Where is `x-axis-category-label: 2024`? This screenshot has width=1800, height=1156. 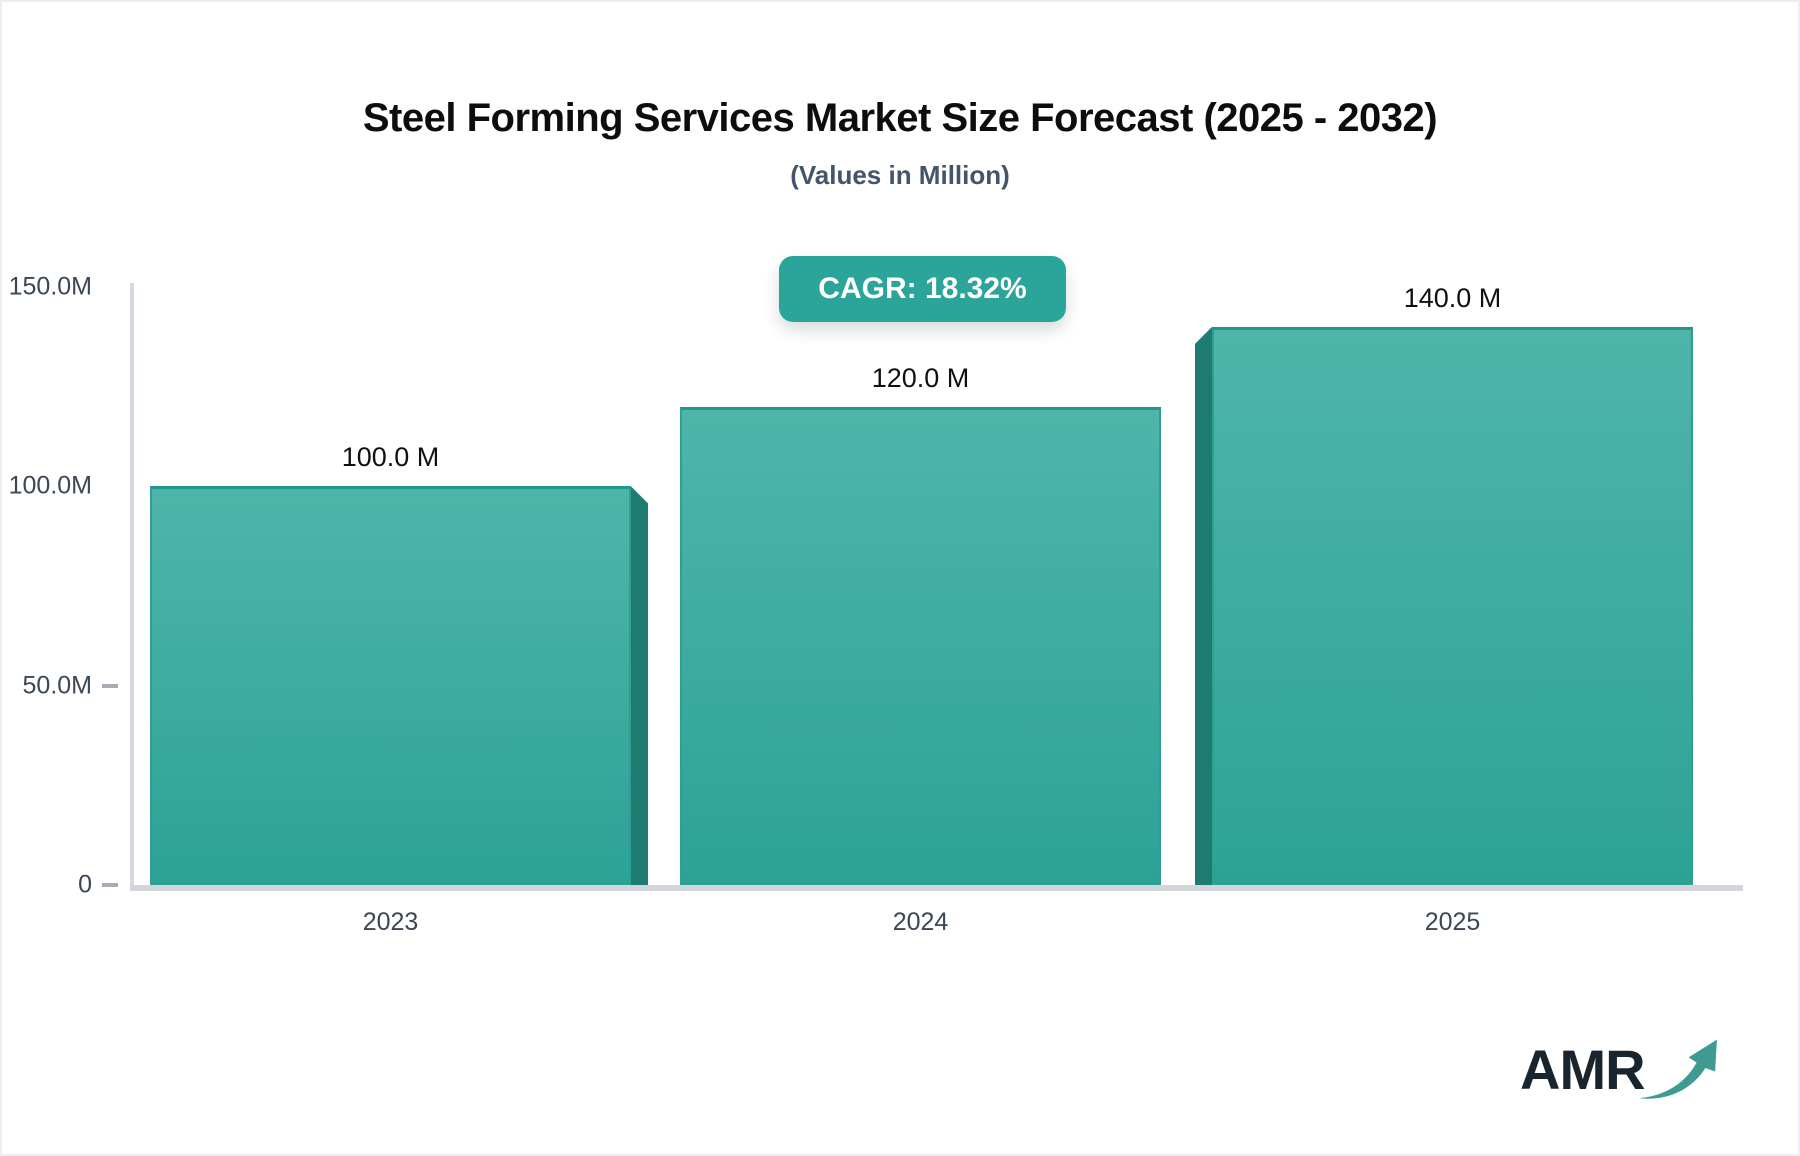
x-axis-category-label: 2024 is located at coordinates (920, 922).